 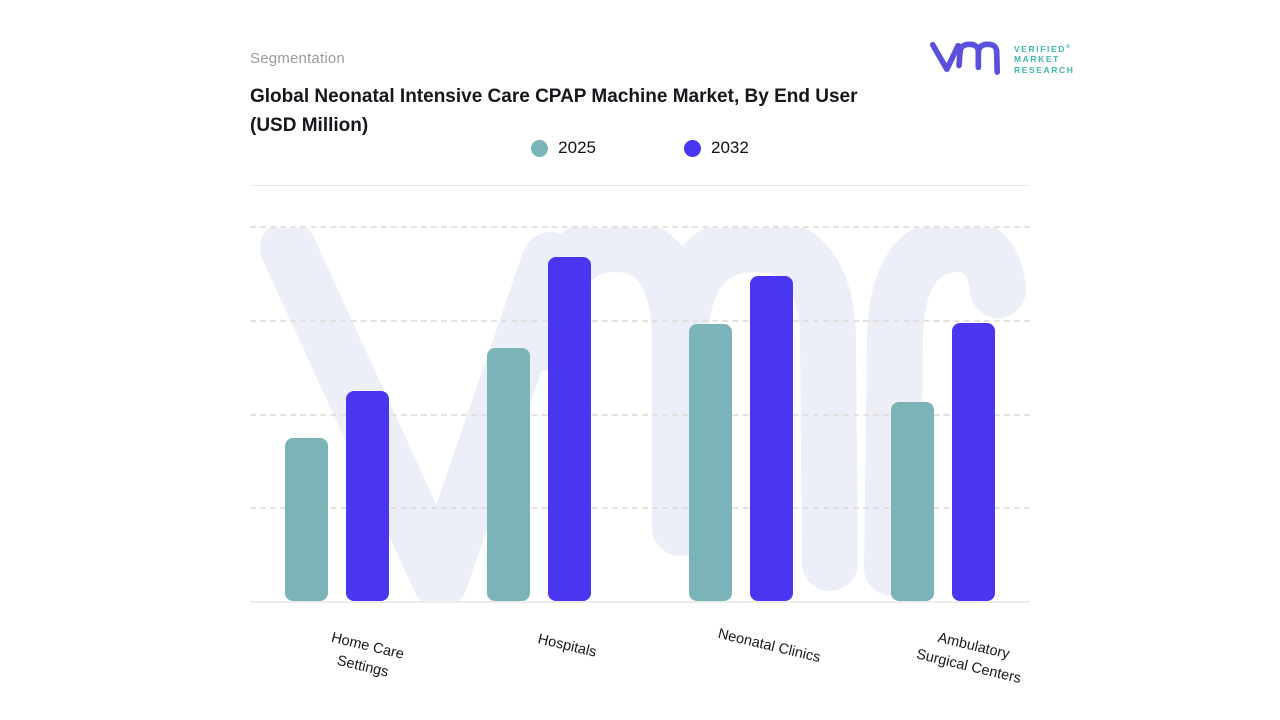 What do you see at coordinates (1068, 47) in the screenshot?
I see `registered-mark: ®` at bounding box center [1068, 47].